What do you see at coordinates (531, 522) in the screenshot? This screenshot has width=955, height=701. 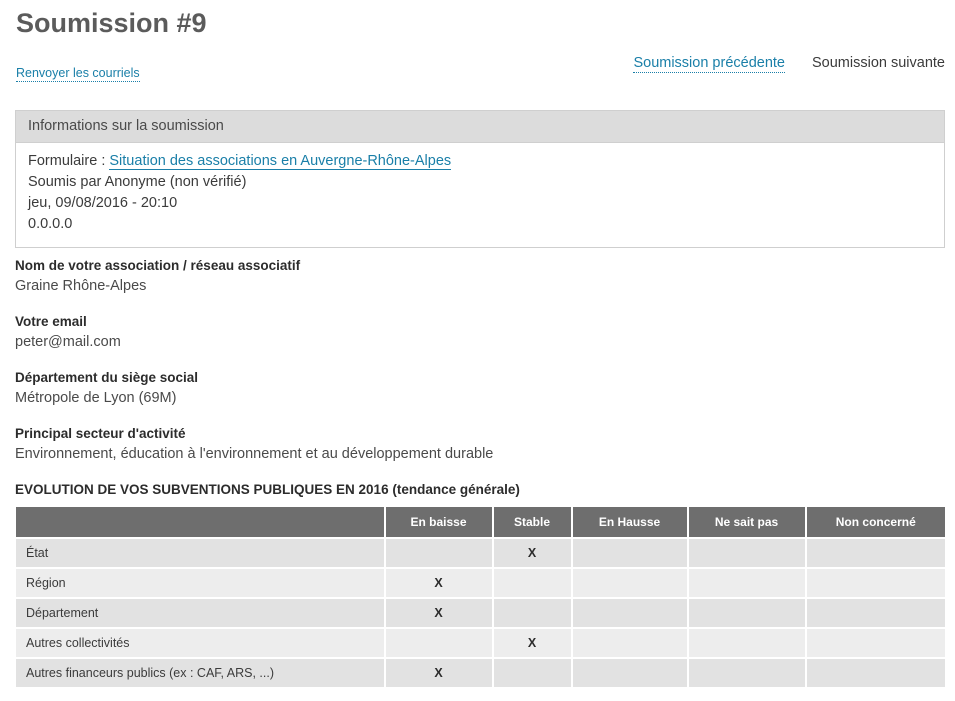 I see `grid-header-stable: Stable` at bounding box center [531, 522].